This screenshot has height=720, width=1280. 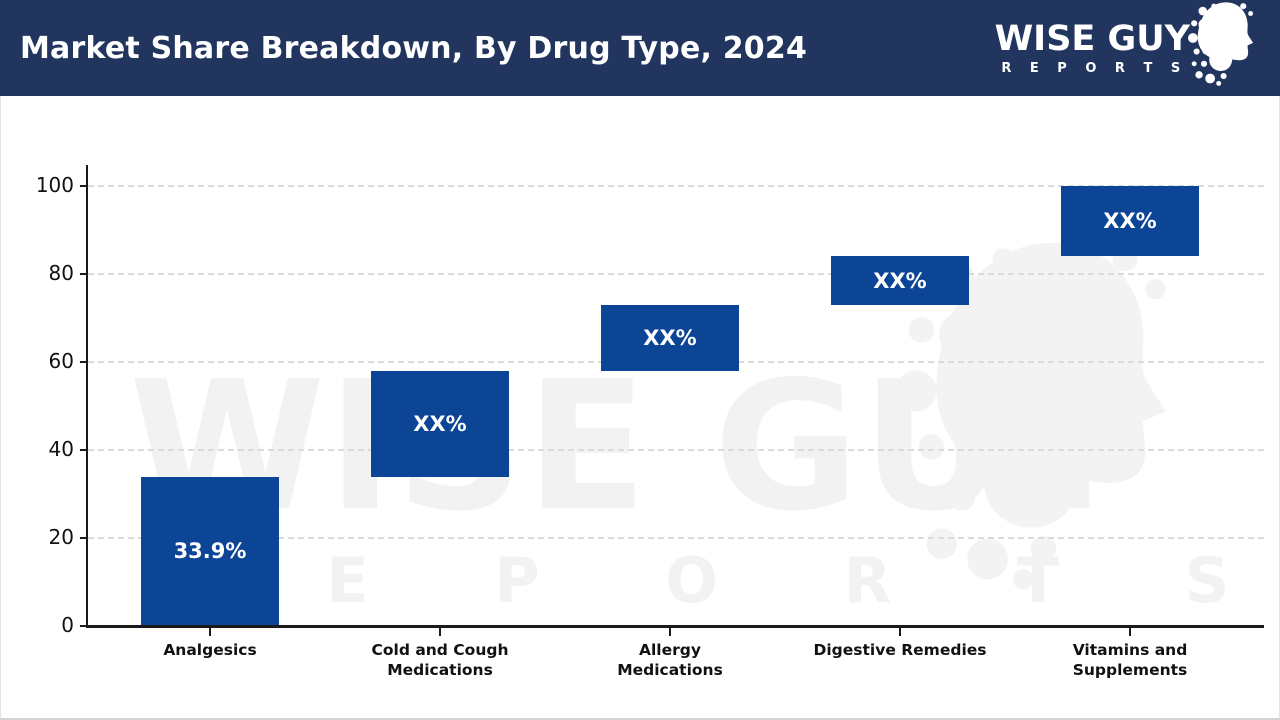 I want to click on watermark-head-profile-icon, so click(x=1038, y=426).